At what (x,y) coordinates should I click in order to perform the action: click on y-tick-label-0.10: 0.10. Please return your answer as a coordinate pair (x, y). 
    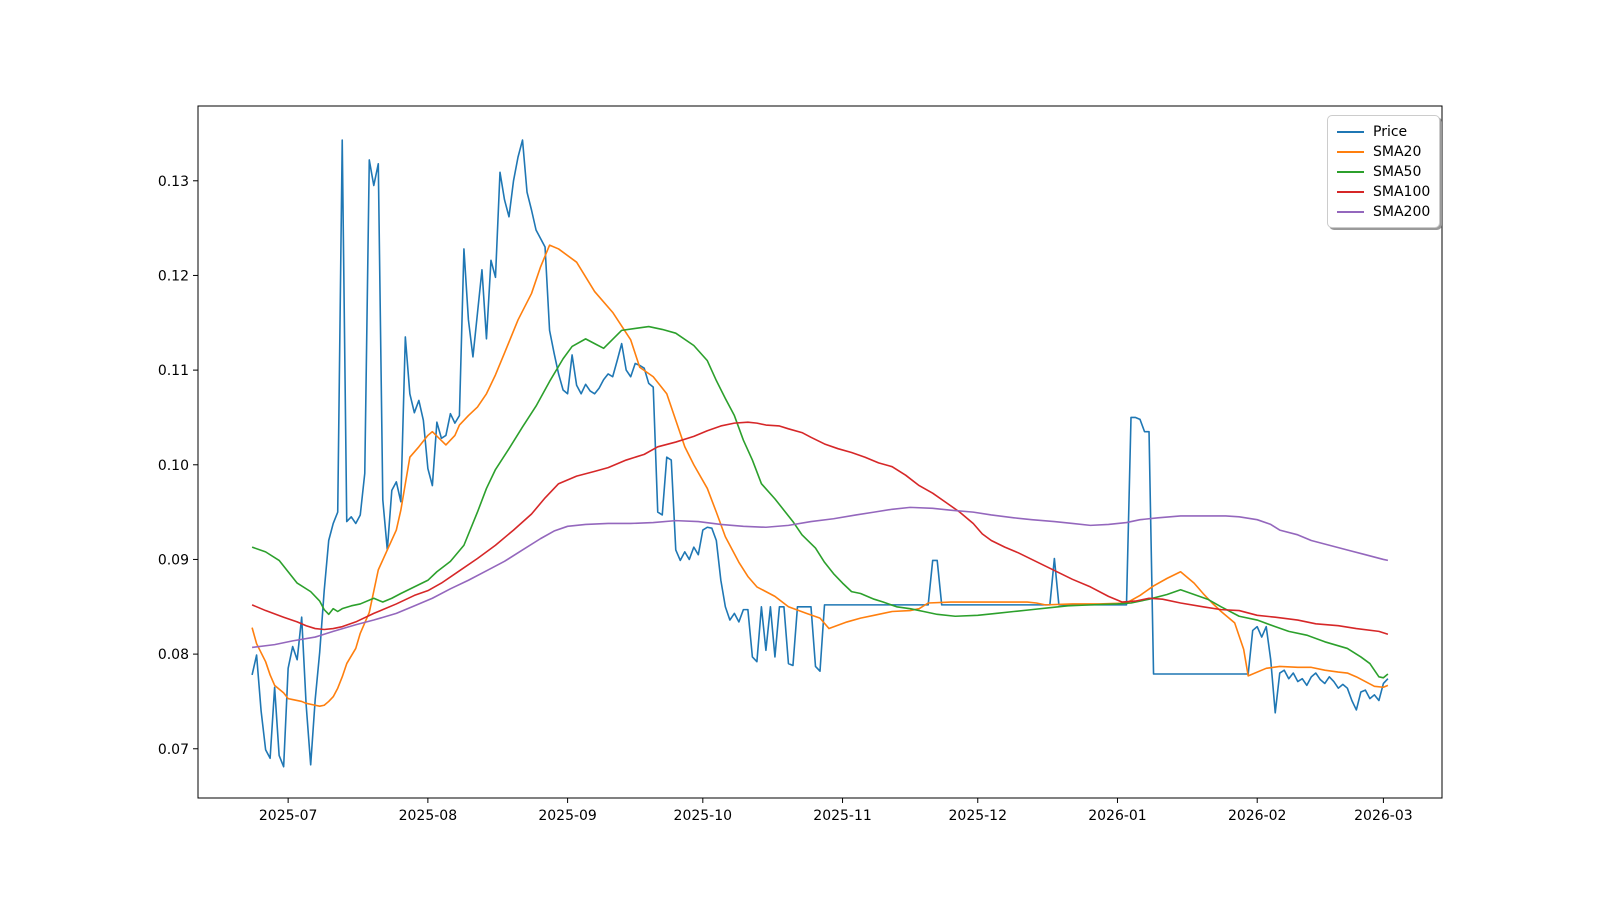
    Looking at the image, I should click on (173, 466).